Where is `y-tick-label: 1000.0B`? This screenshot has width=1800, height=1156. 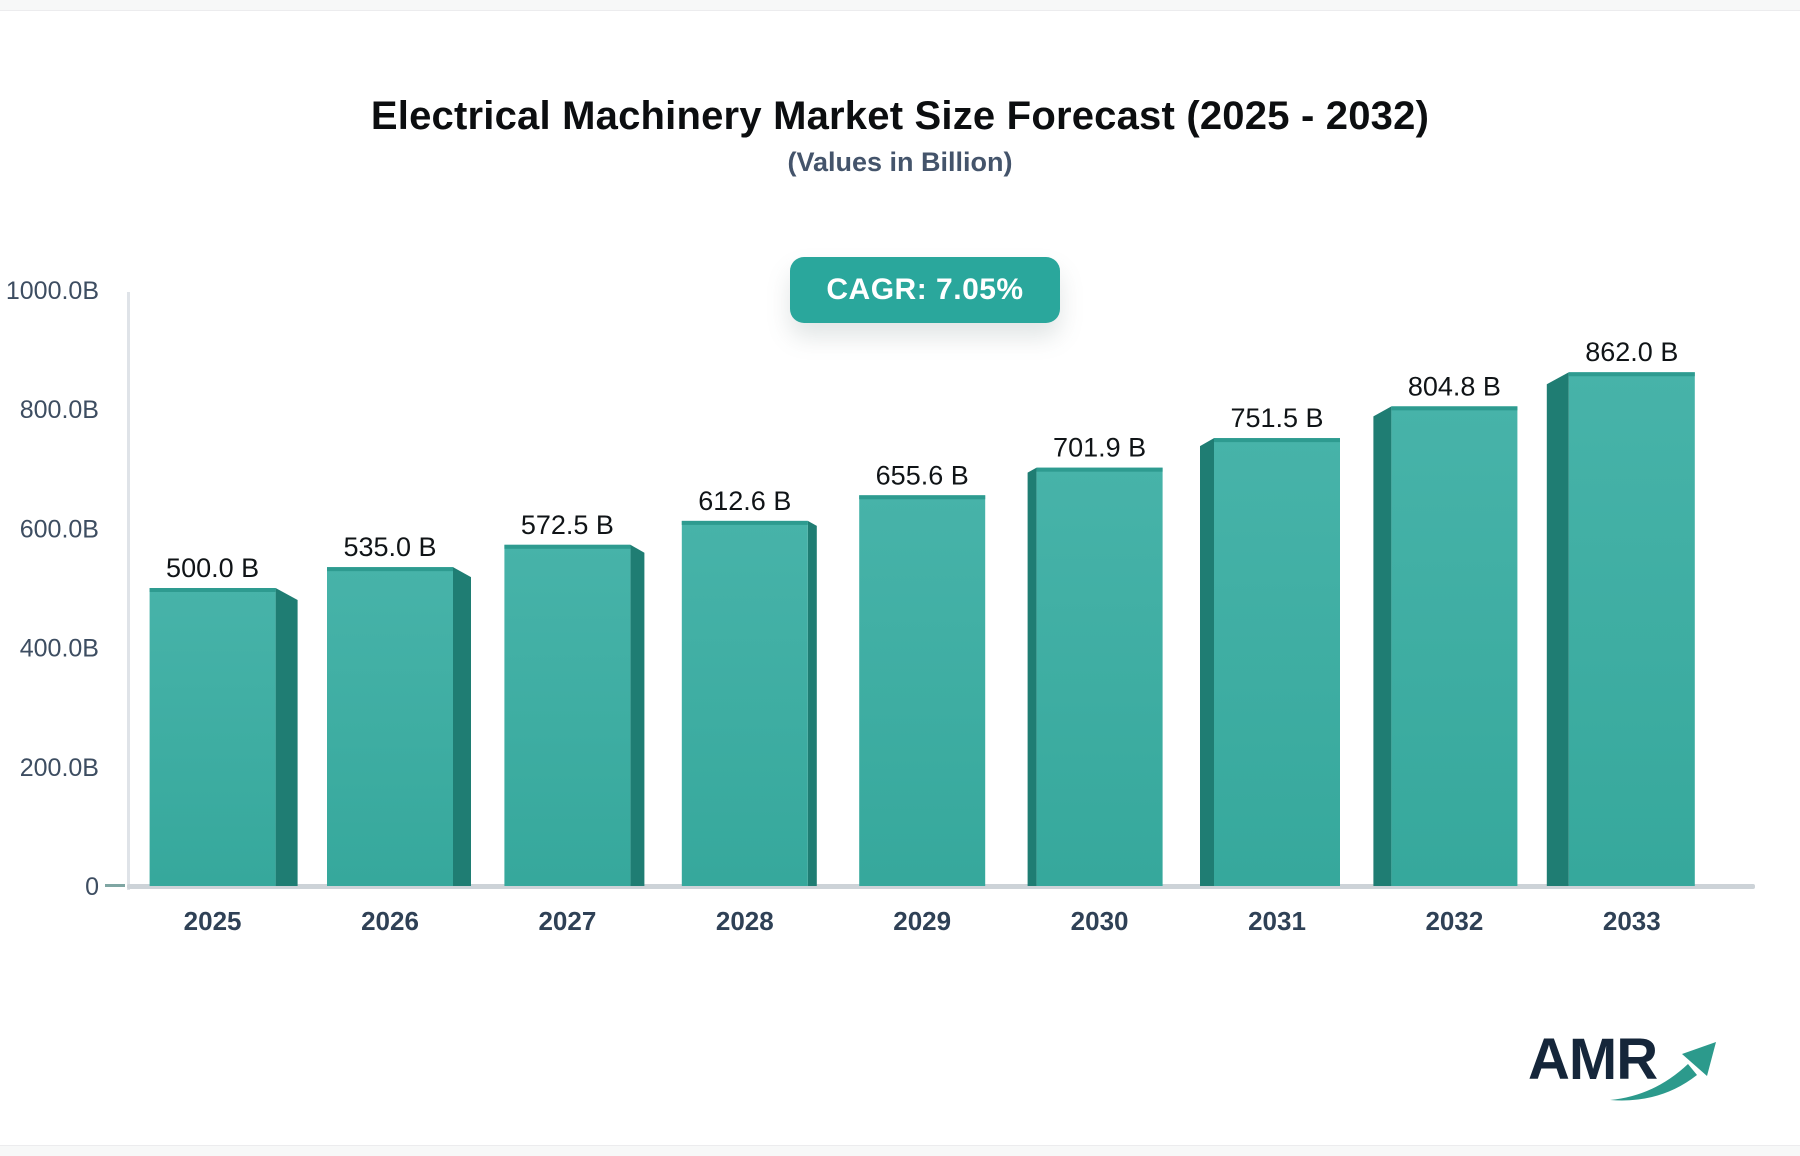 y-tick-label: 1000.0B is located at coordinates (52, 291).